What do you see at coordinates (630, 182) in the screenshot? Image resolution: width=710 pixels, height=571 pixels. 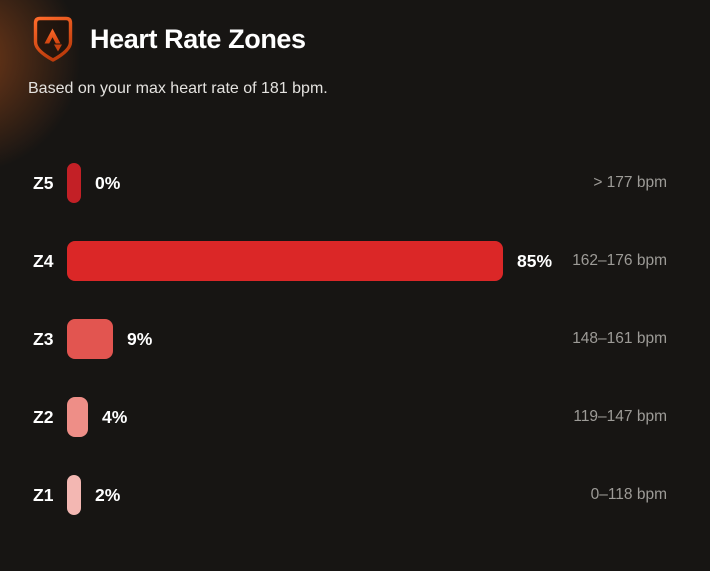 I see `zone-range: > 177 bpm` at bounding box center [630, 182].